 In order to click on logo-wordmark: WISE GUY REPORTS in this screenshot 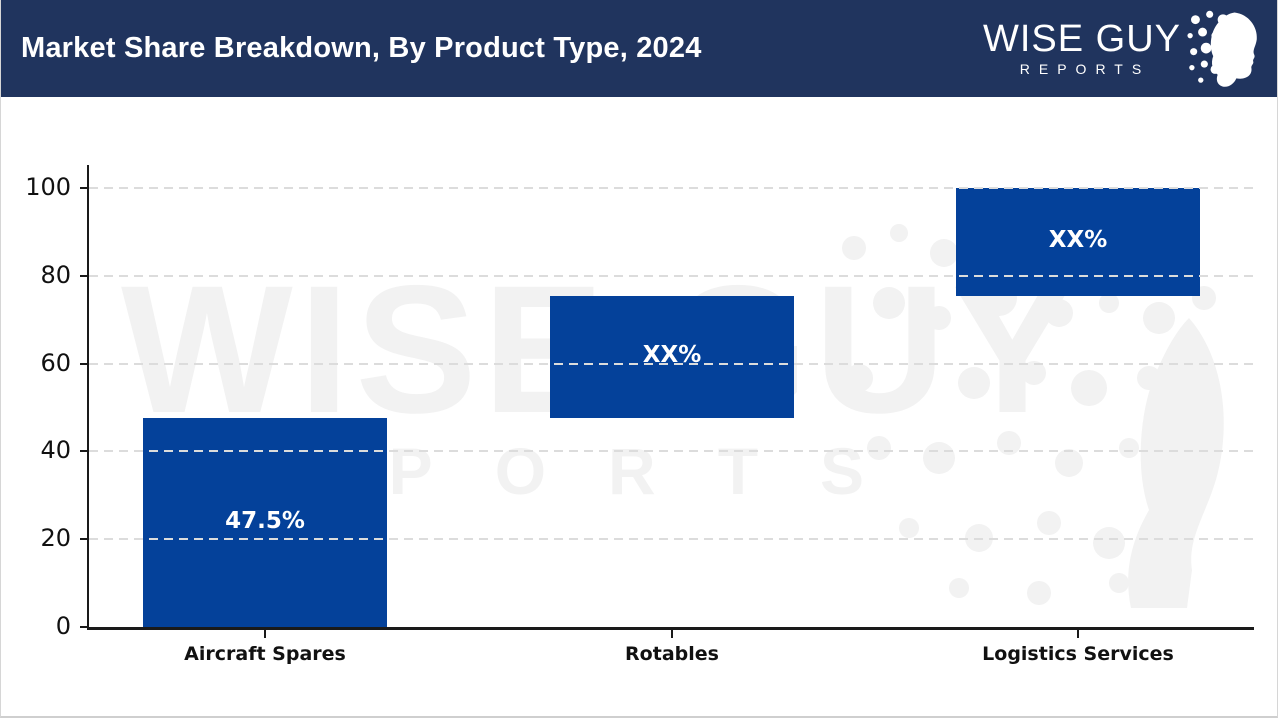, I will do `click(1082, 48)`.